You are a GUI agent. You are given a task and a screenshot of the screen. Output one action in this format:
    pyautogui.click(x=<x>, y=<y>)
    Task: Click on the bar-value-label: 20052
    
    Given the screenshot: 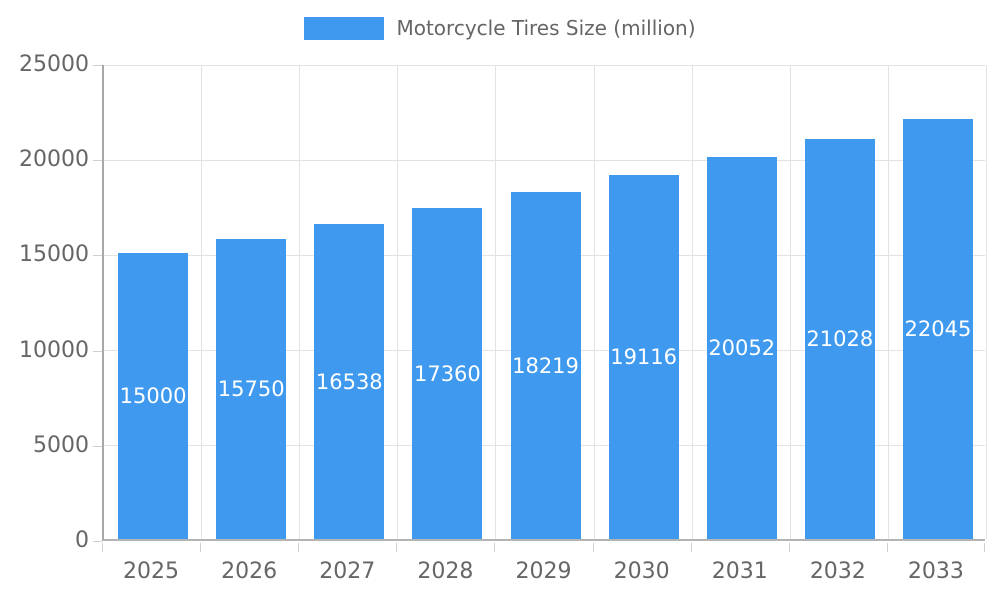 What is the action you would take?
    pyautogui.click(x=742, y=348)
    